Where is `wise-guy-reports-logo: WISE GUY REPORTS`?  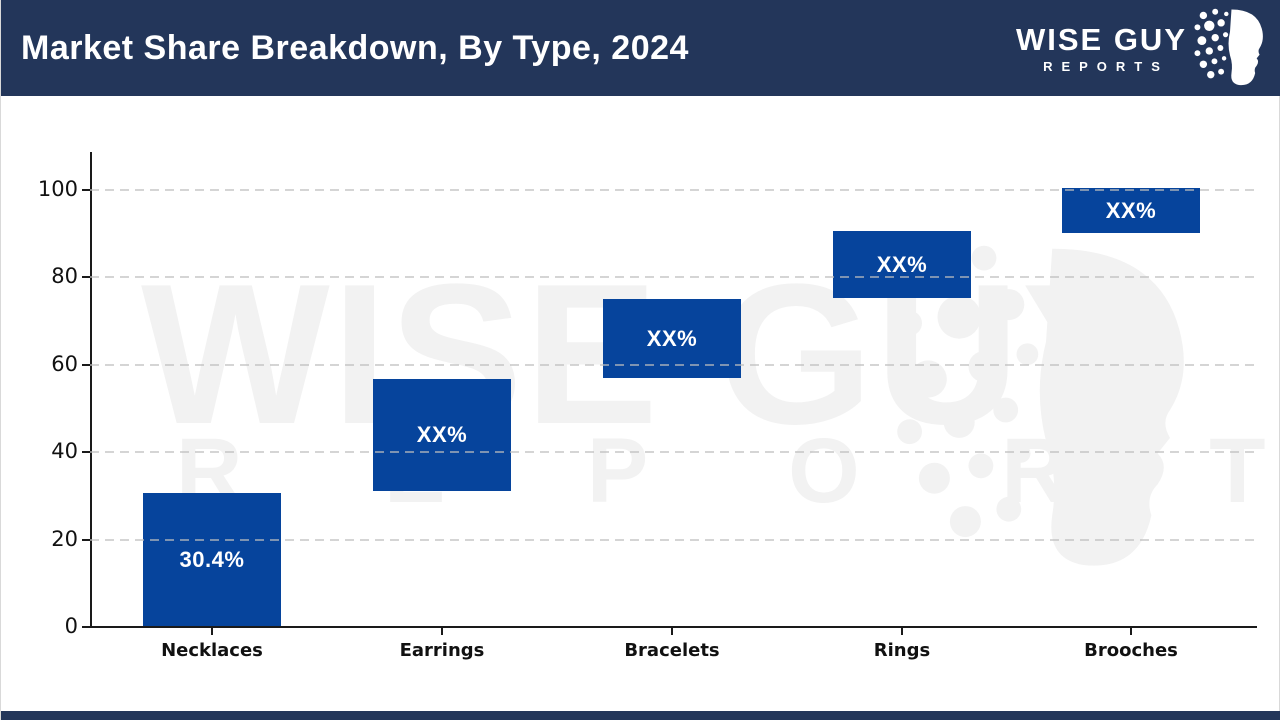 wise-guy-reports-logo: WISE GUY REPORTS is located at coordinates (1141, 48).